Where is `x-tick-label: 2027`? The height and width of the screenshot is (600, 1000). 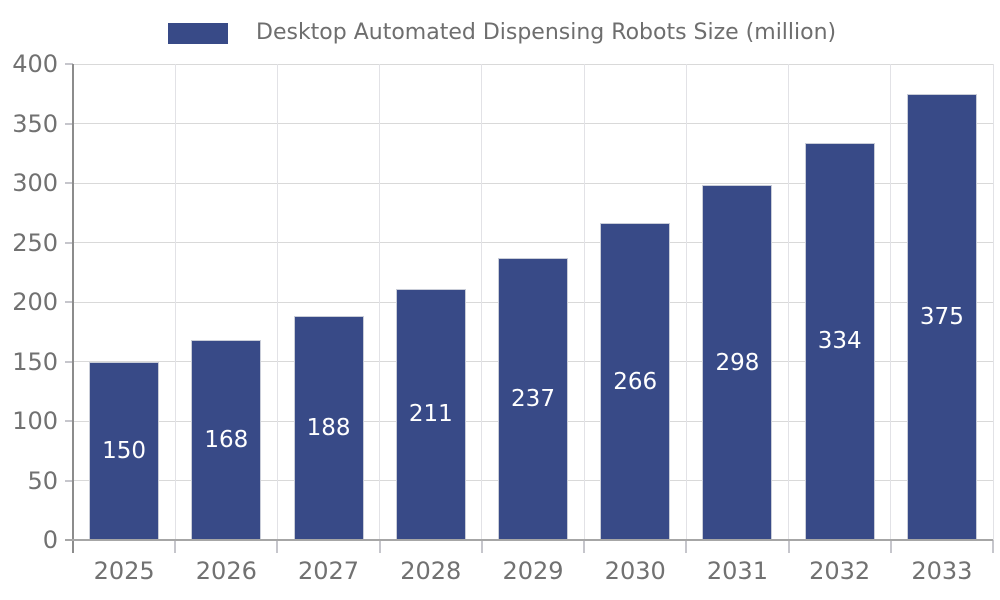
x-tick-label: 2027 is located at coordinates (329, 571).